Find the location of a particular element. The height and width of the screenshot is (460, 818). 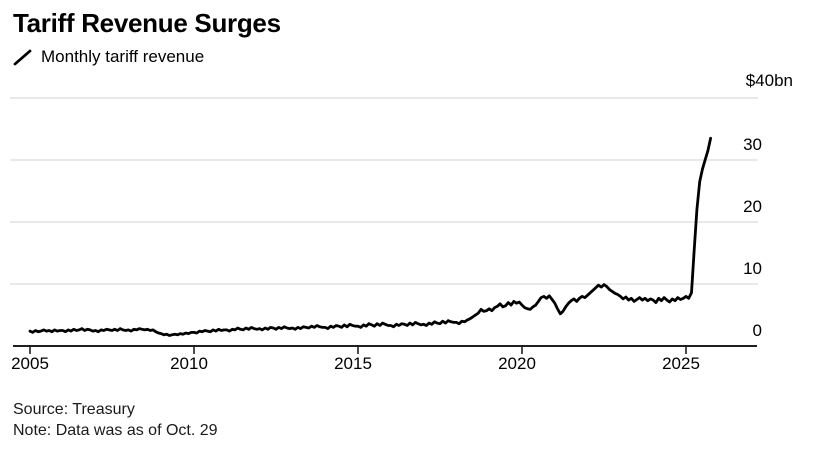

chart-title: Tariff Revenue Surges is located at coordinates (147, 23).